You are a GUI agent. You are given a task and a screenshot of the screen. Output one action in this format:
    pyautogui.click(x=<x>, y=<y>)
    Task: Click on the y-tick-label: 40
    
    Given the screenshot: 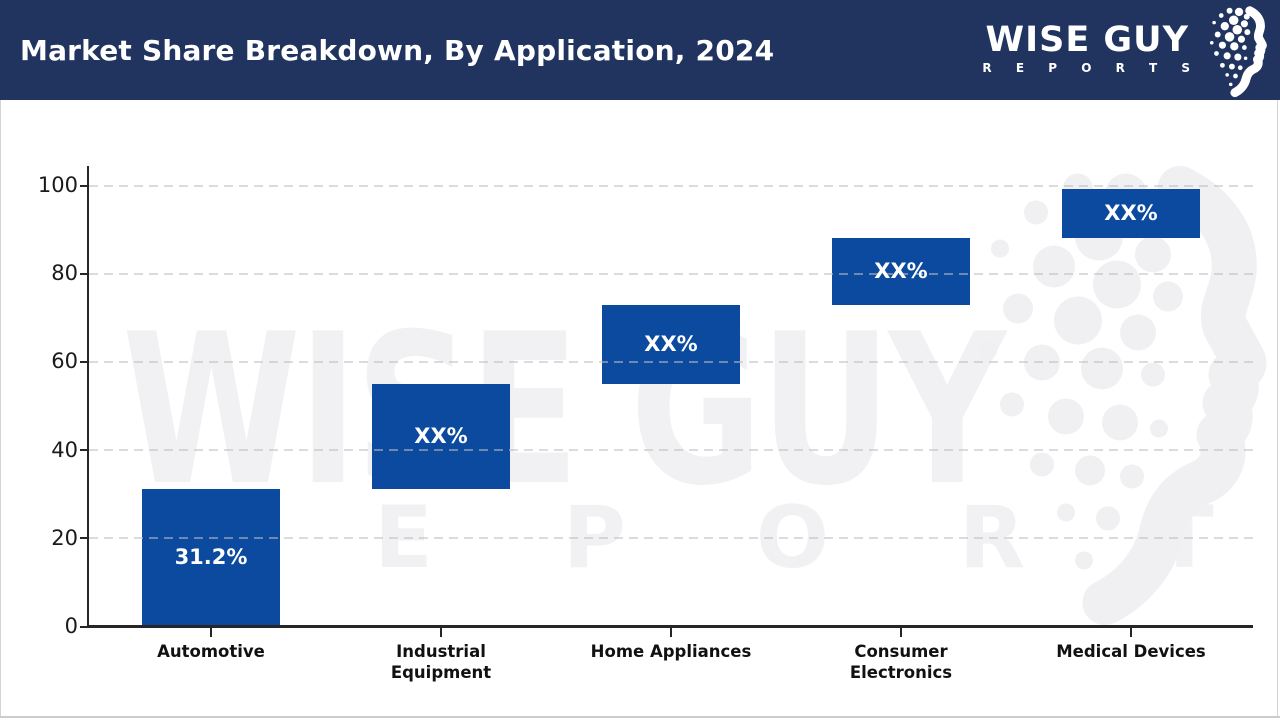 What is the action you would take?
    pyautogui.click(x=64, y=449)
    